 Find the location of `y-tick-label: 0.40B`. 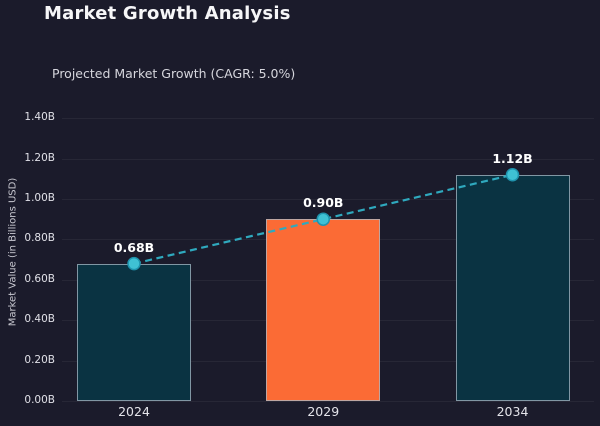

y-tick-label: 0.40B is located at coordinates (39, 319).